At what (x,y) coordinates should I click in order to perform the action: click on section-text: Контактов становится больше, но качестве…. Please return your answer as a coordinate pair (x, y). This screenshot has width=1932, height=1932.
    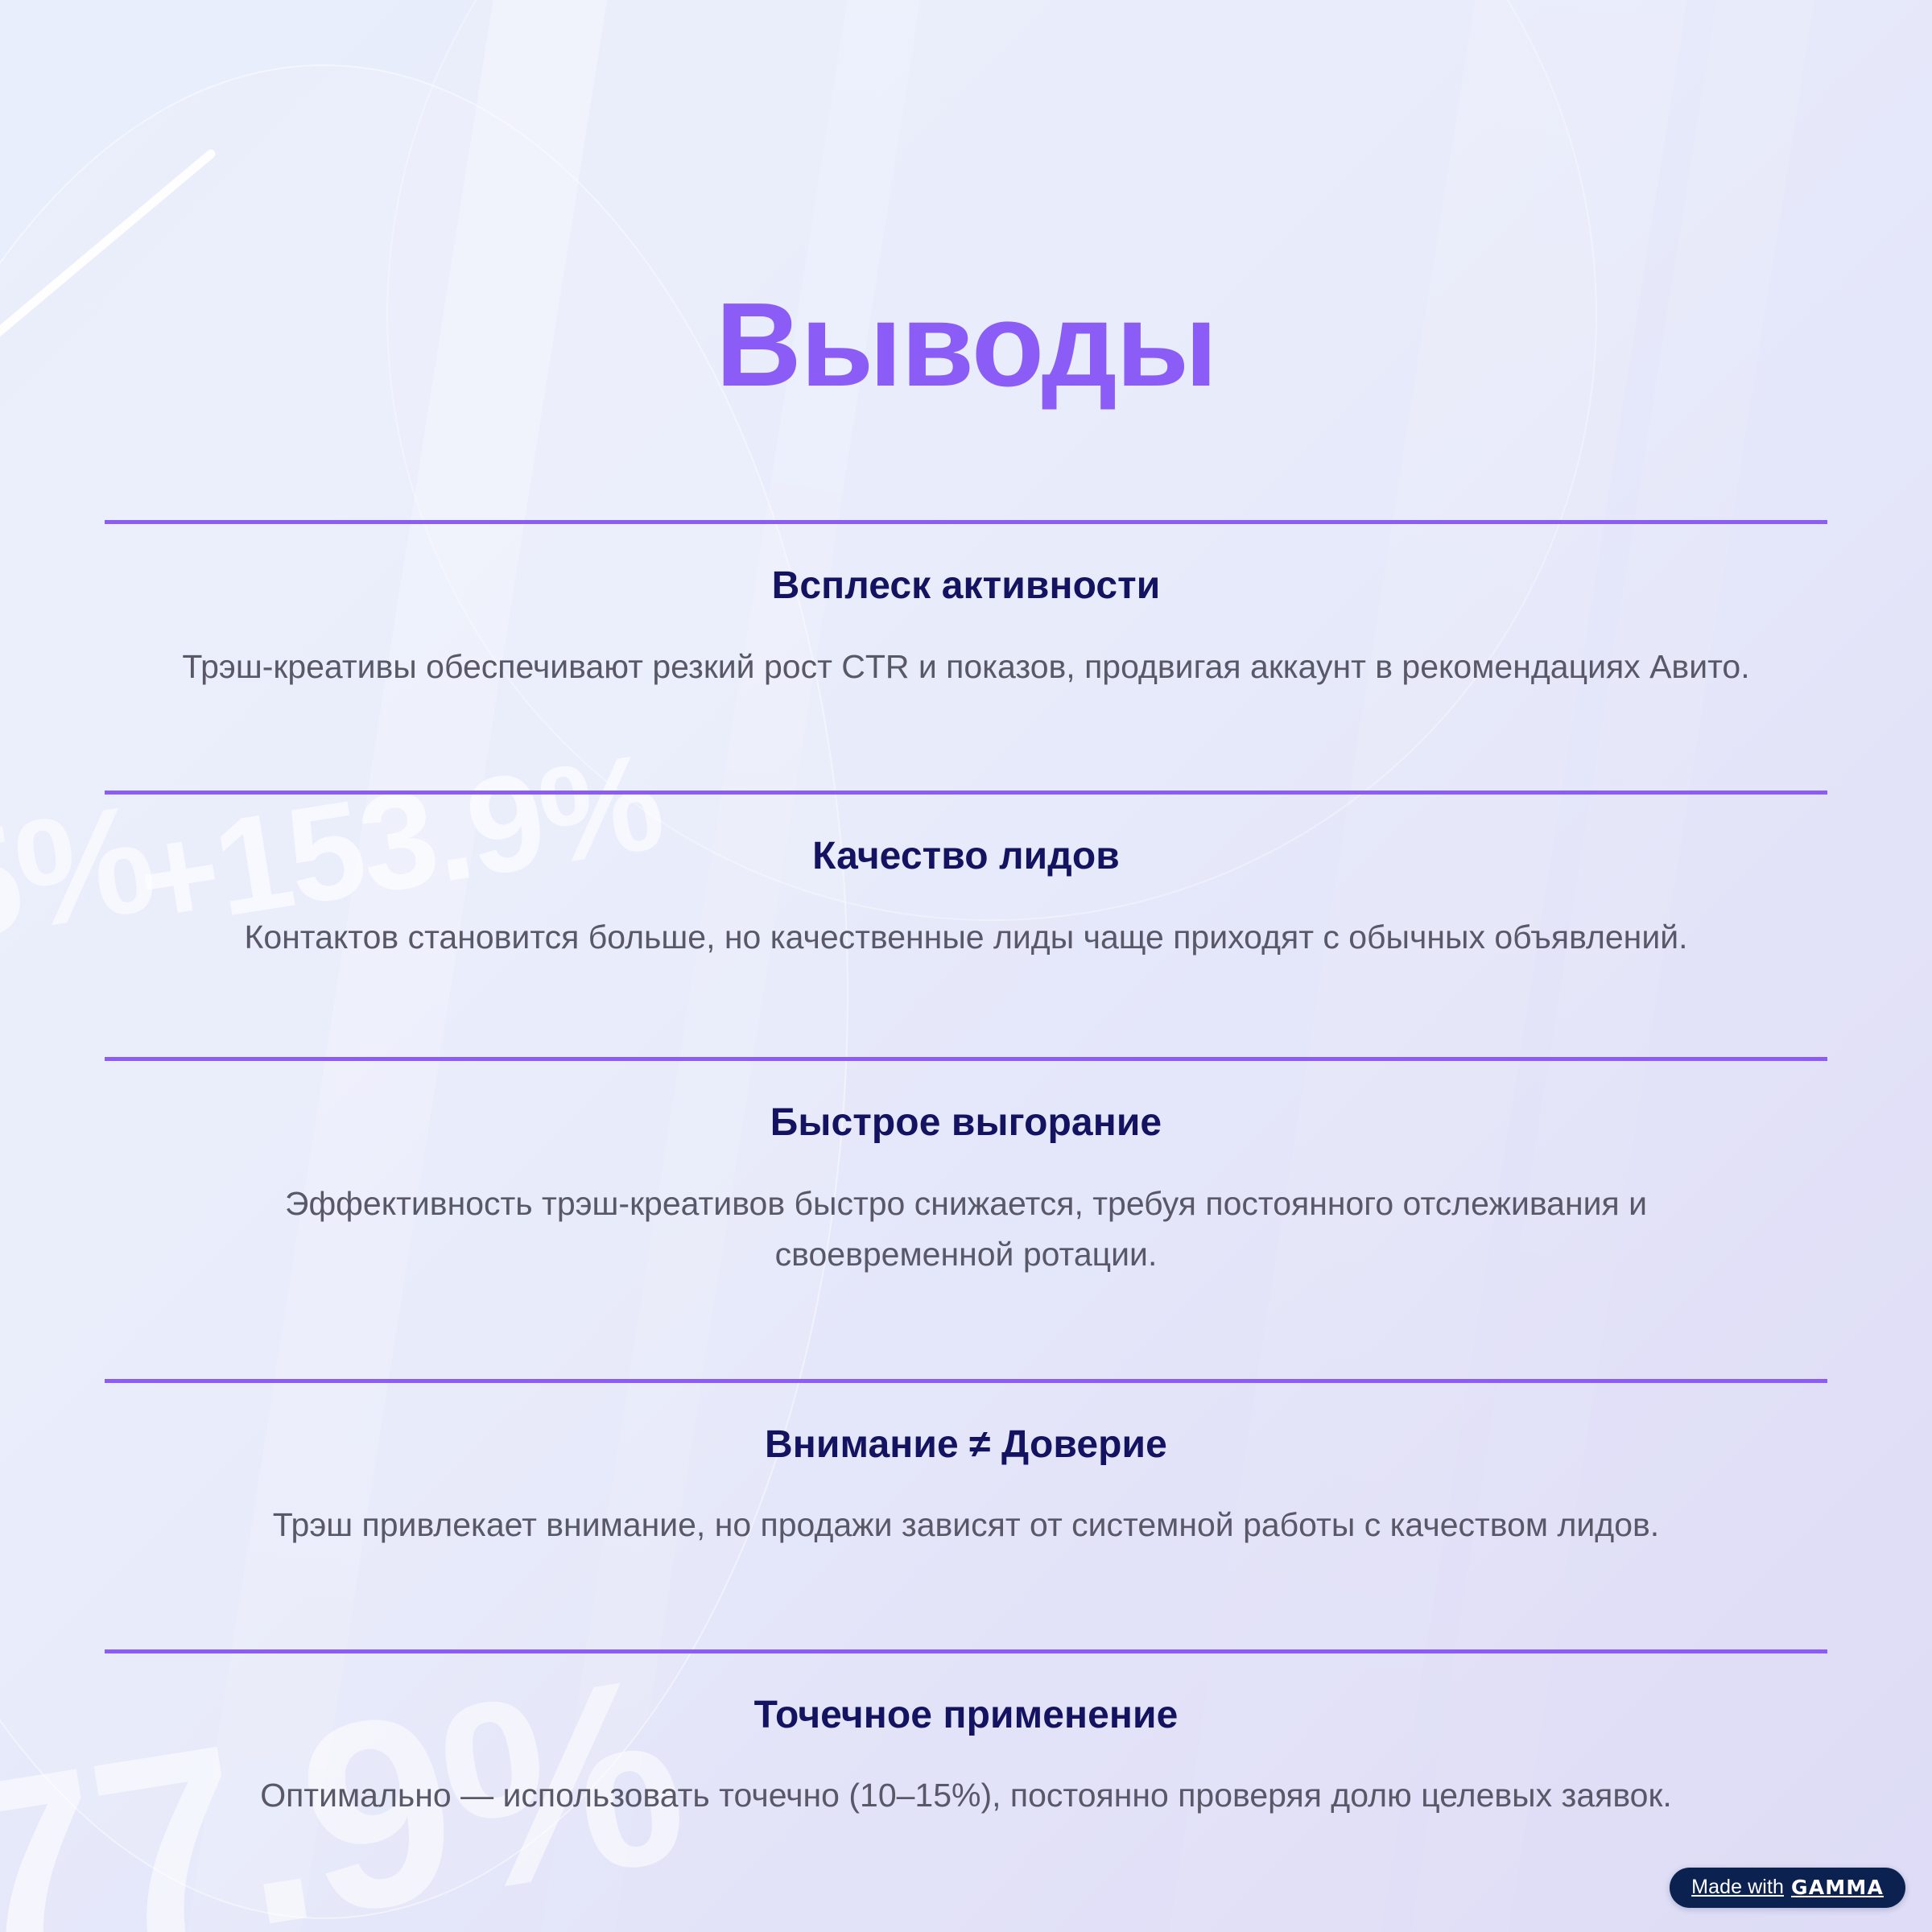
    Looking at the image, I should click on (966, 937).